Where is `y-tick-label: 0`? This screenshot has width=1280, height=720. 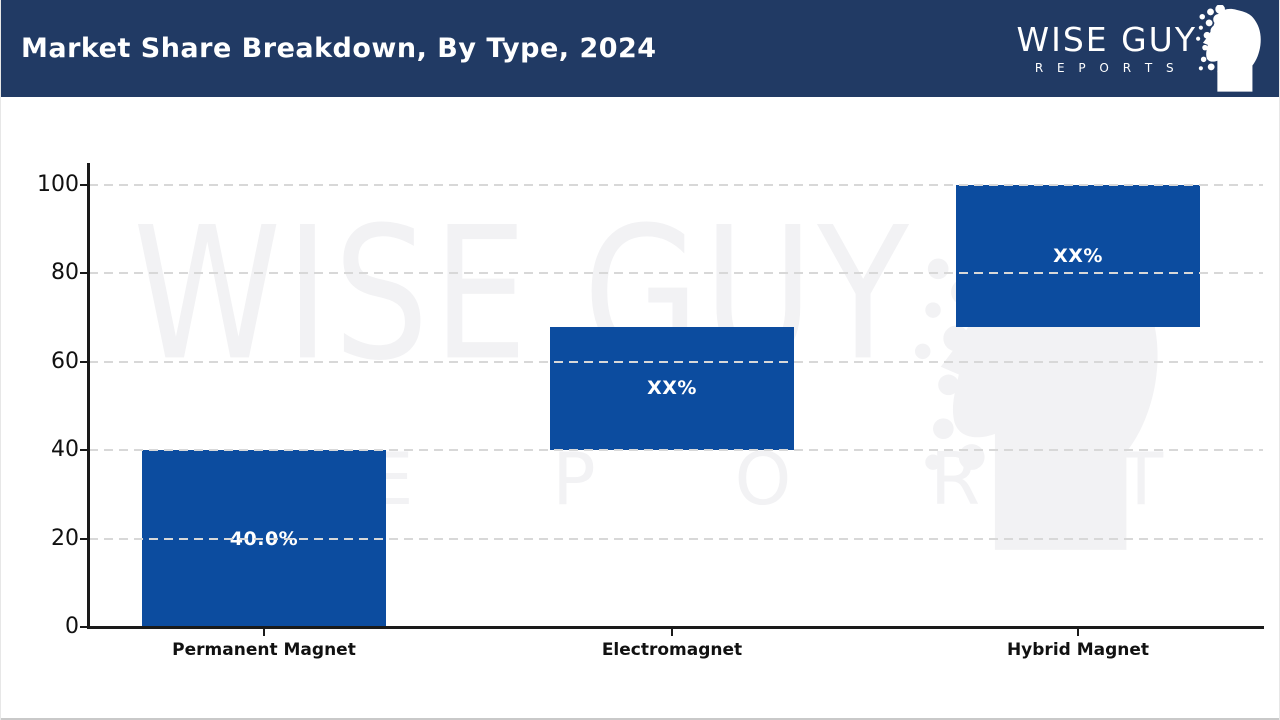 y-tick-label: 0 is located at coordinates (72, 626).